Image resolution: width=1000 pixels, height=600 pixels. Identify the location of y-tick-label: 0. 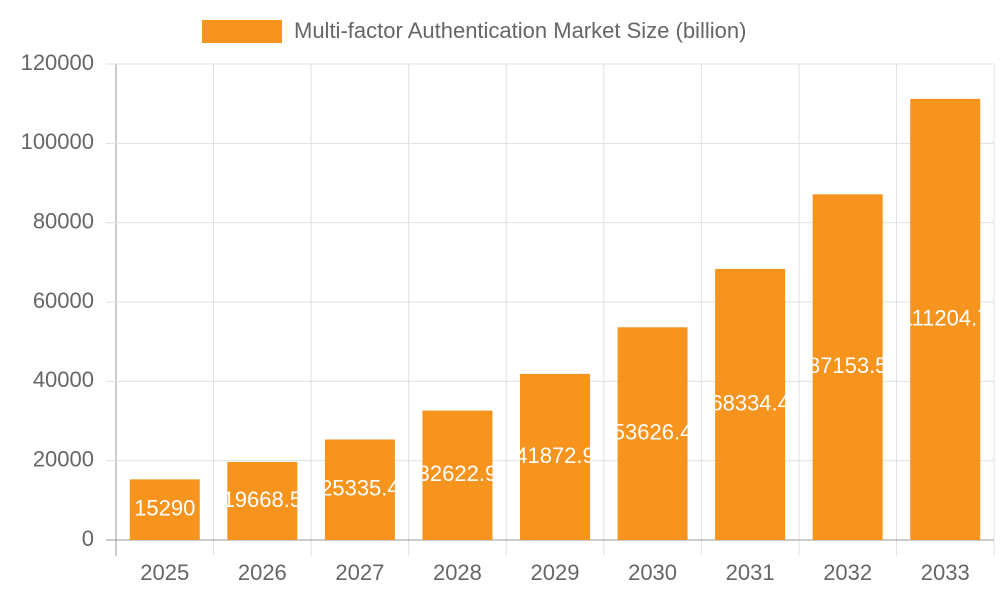
(88, 538).